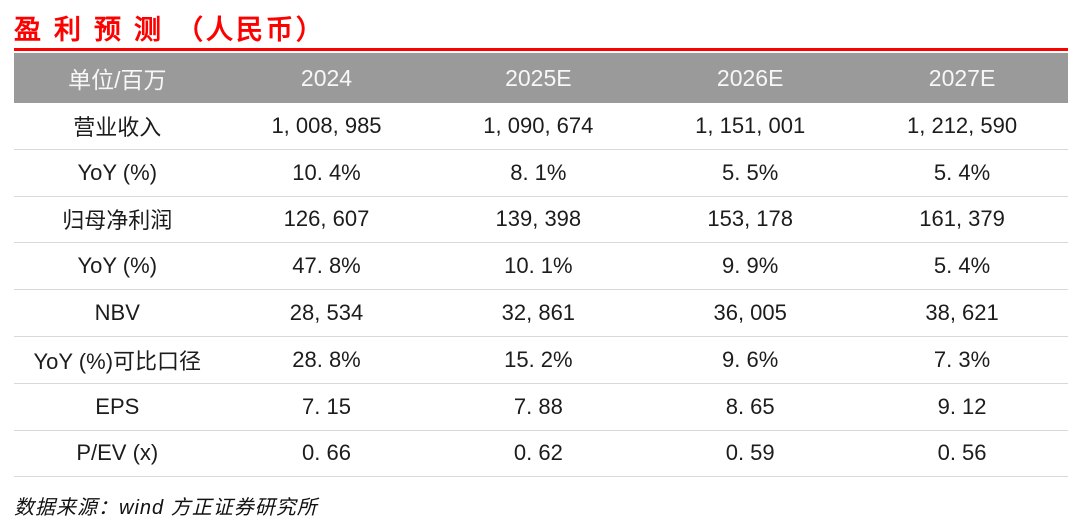  I want to click on table-row-eps: EPS 7. 15 7. 88 8. 65 9. 12, so click(541, 407).